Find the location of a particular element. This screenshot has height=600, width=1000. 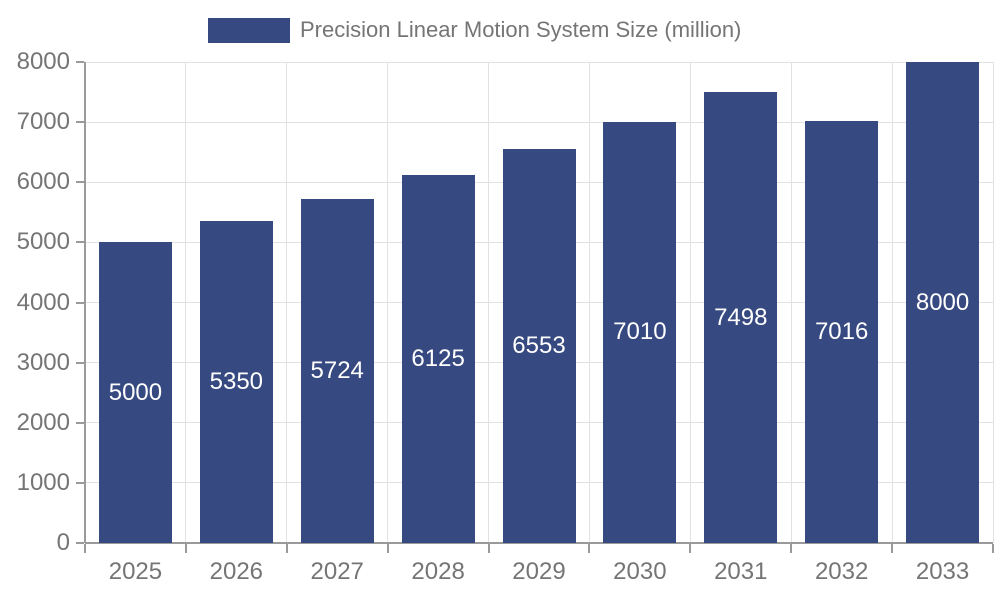

bar-2025: 5000 is located at coordinates (135, 392).